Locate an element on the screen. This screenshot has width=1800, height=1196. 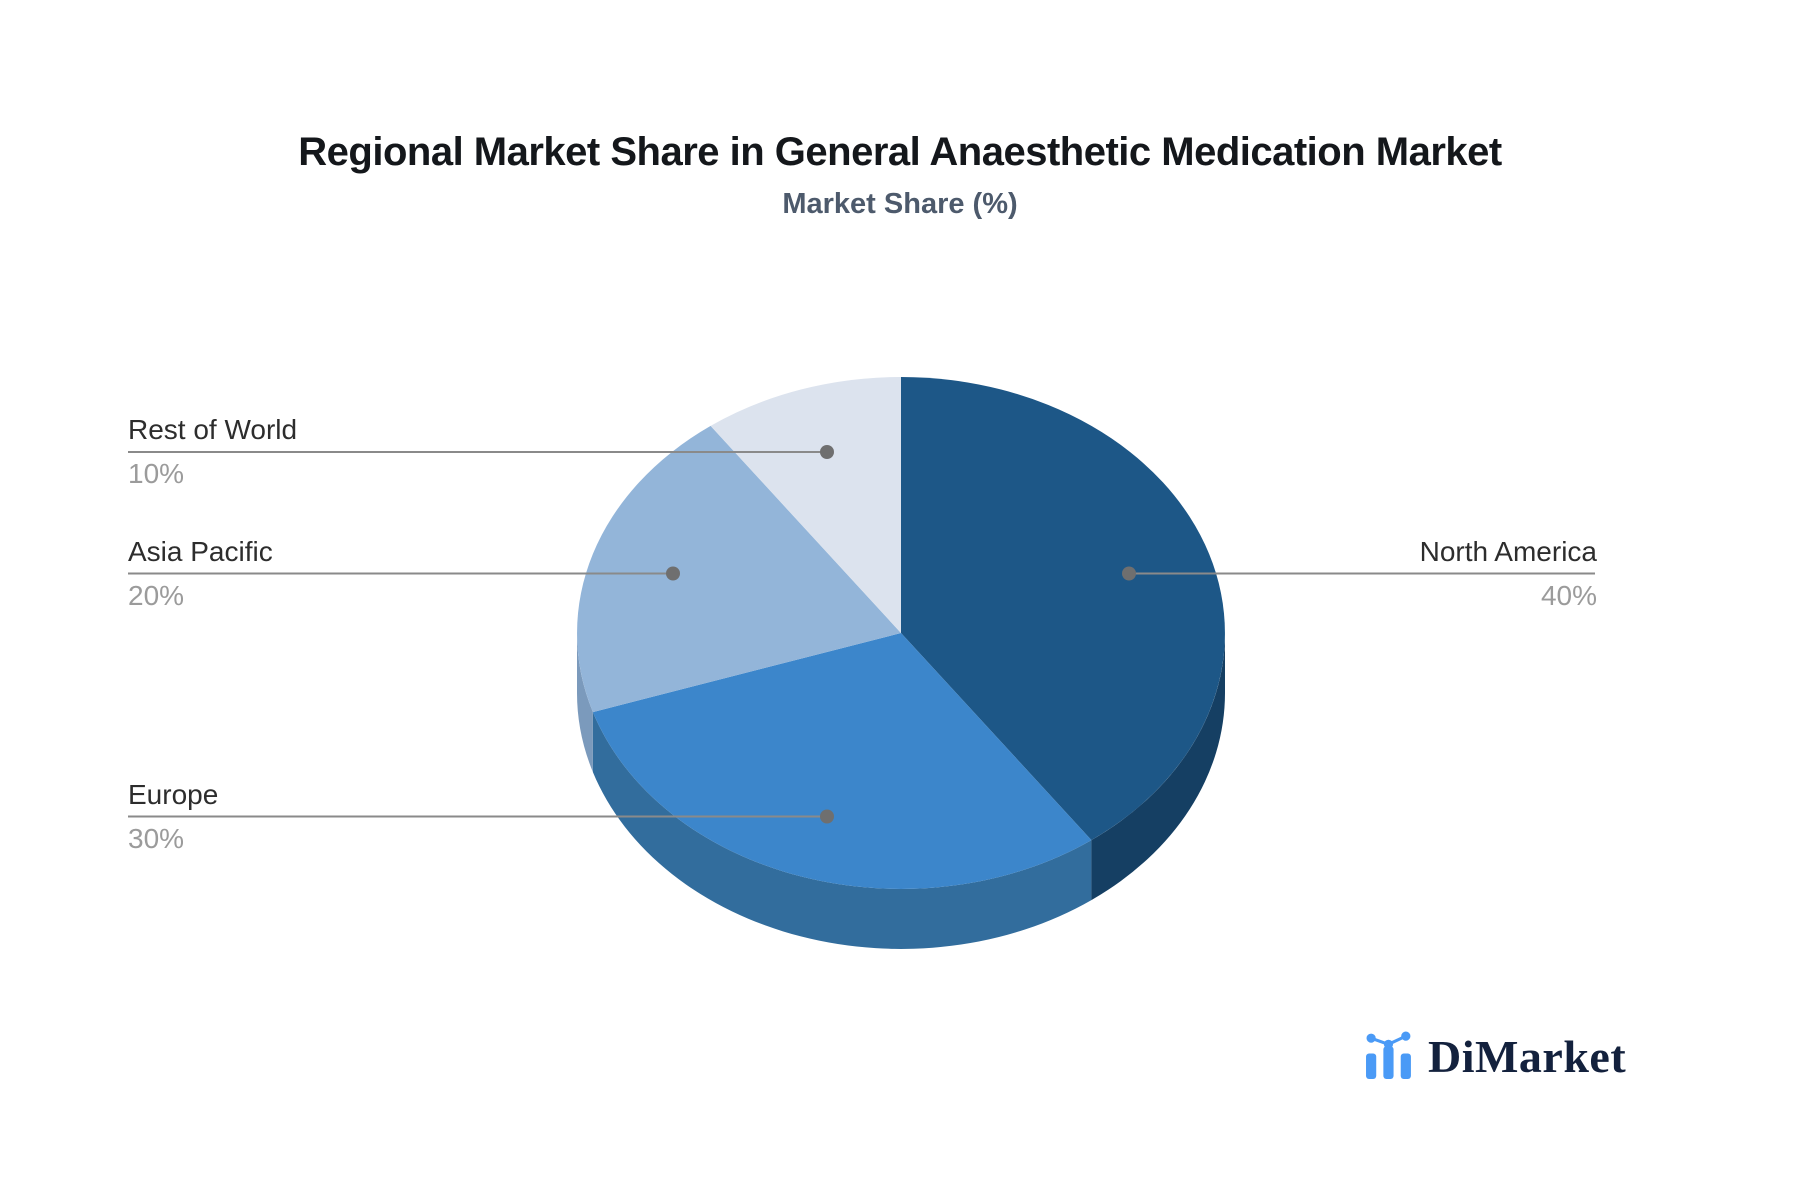
pie-slice-asia-pacific is located at coordinates (739, 569).